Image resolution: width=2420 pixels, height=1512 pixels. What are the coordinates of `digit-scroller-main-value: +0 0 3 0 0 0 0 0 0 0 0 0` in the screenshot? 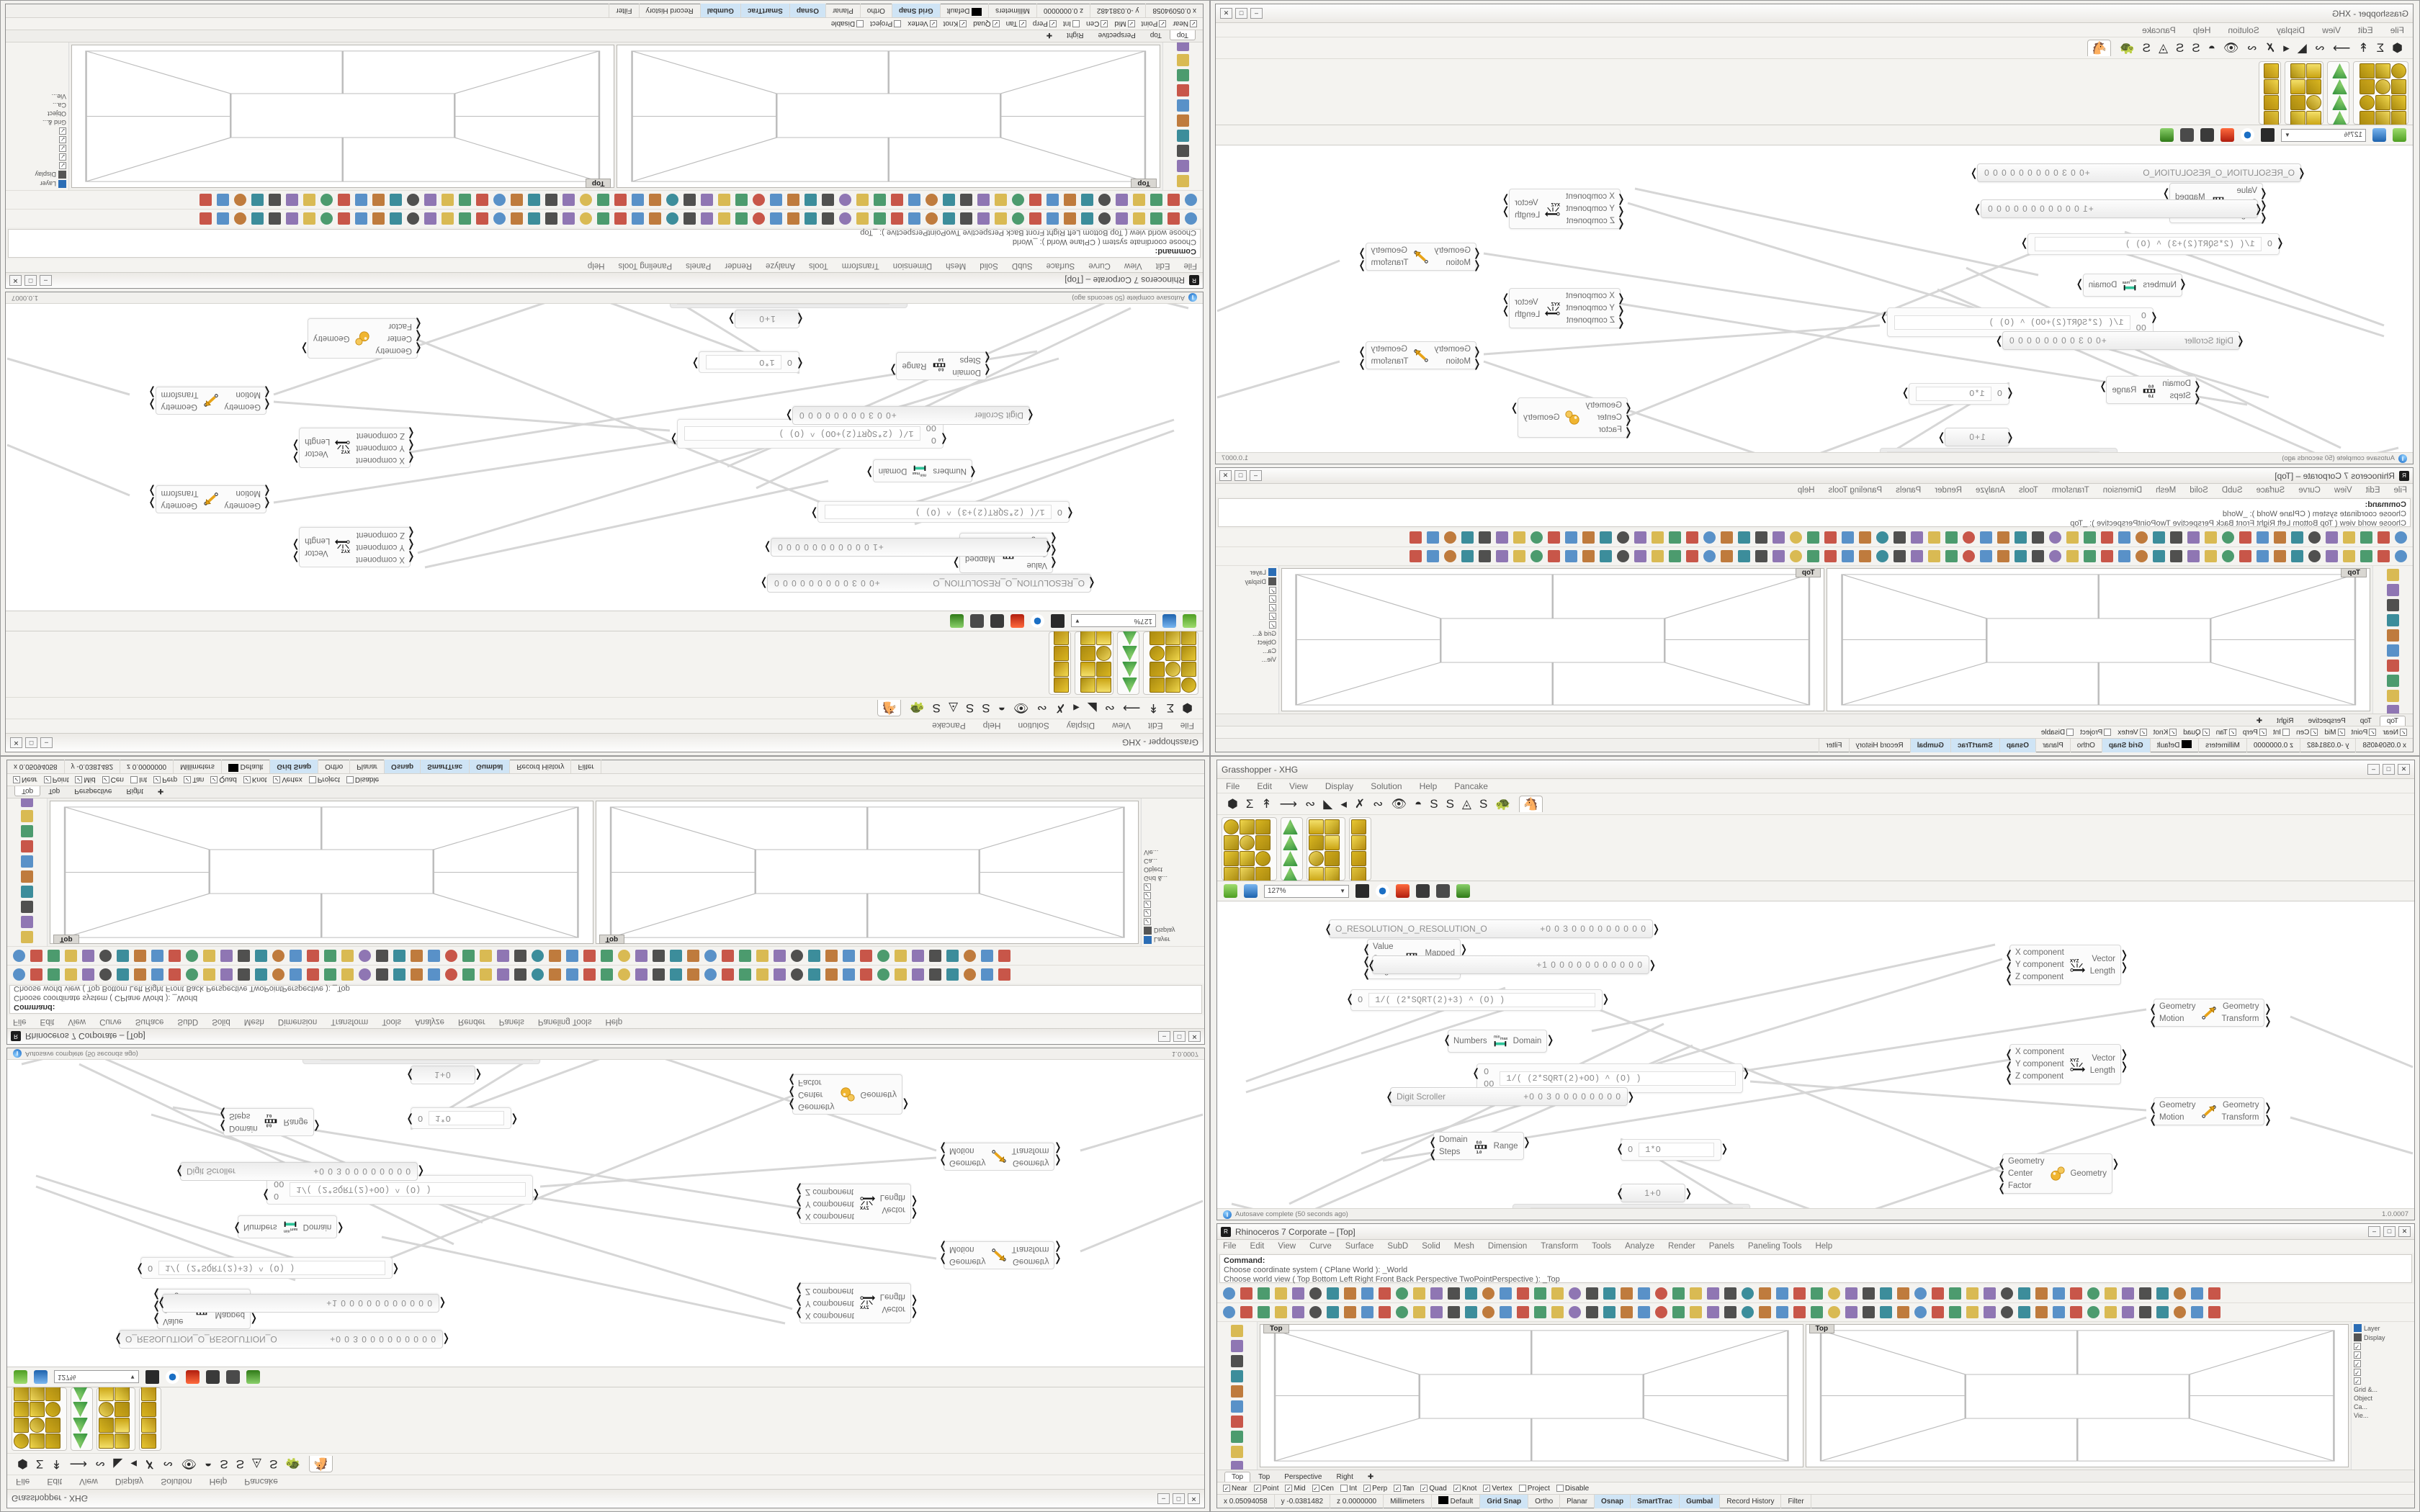 It's located at (383, 1339).